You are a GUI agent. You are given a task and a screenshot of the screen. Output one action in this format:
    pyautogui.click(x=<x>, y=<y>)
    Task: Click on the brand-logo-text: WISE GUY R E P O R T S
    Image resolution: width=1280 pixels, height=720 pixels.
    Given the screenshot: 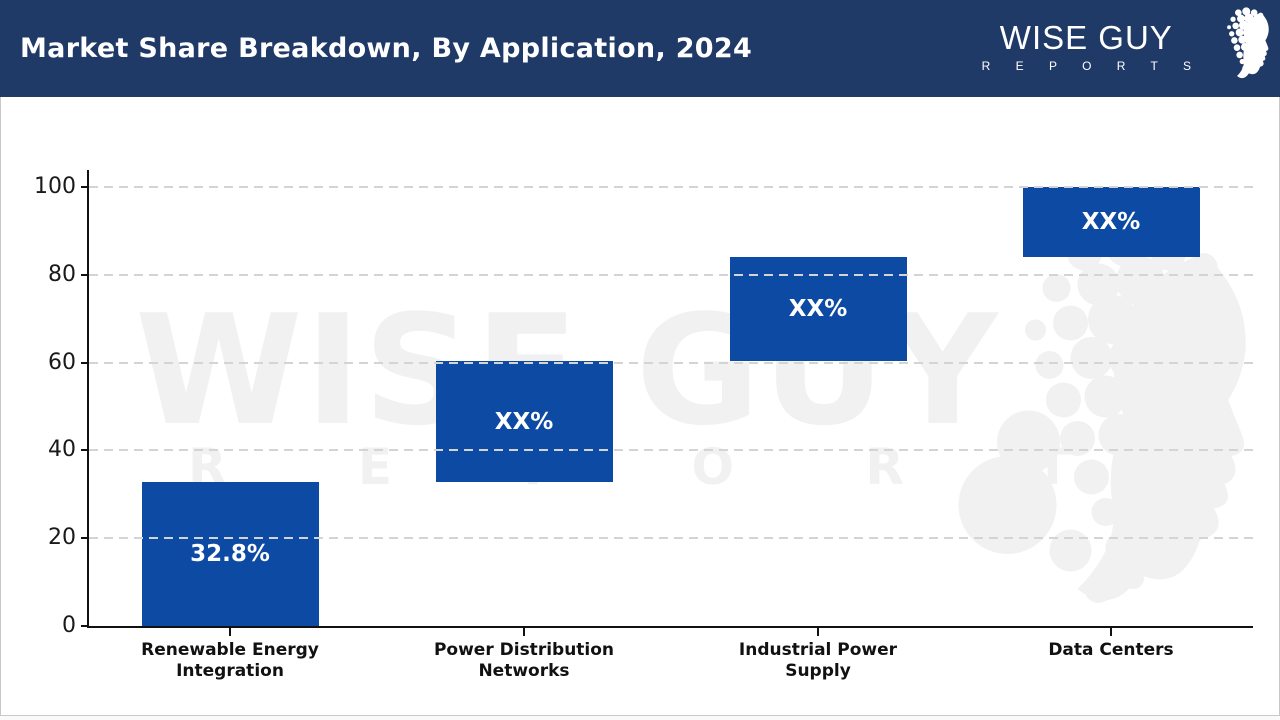 What is the action you would take?
    pyautogui.click(x=1086, y=47)
    